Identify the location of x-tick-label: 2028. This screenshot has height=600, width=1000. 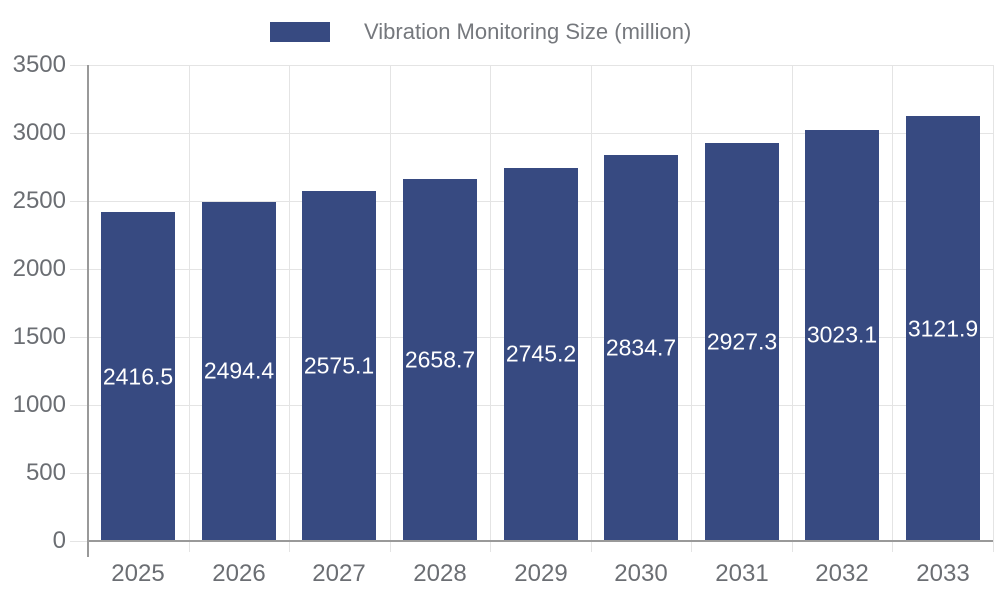
(440, 573).